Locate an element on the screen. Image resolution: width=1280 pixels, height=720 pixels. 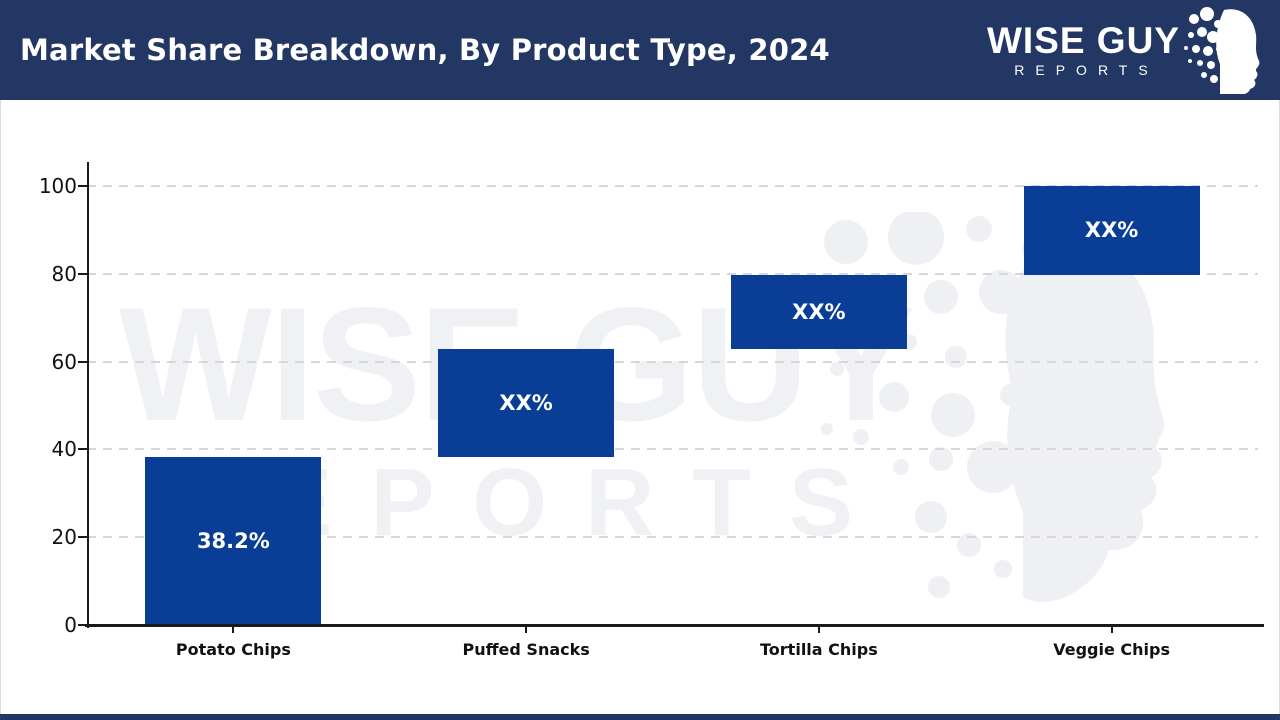
x-axis-spine is located at coordinates (674, 625).